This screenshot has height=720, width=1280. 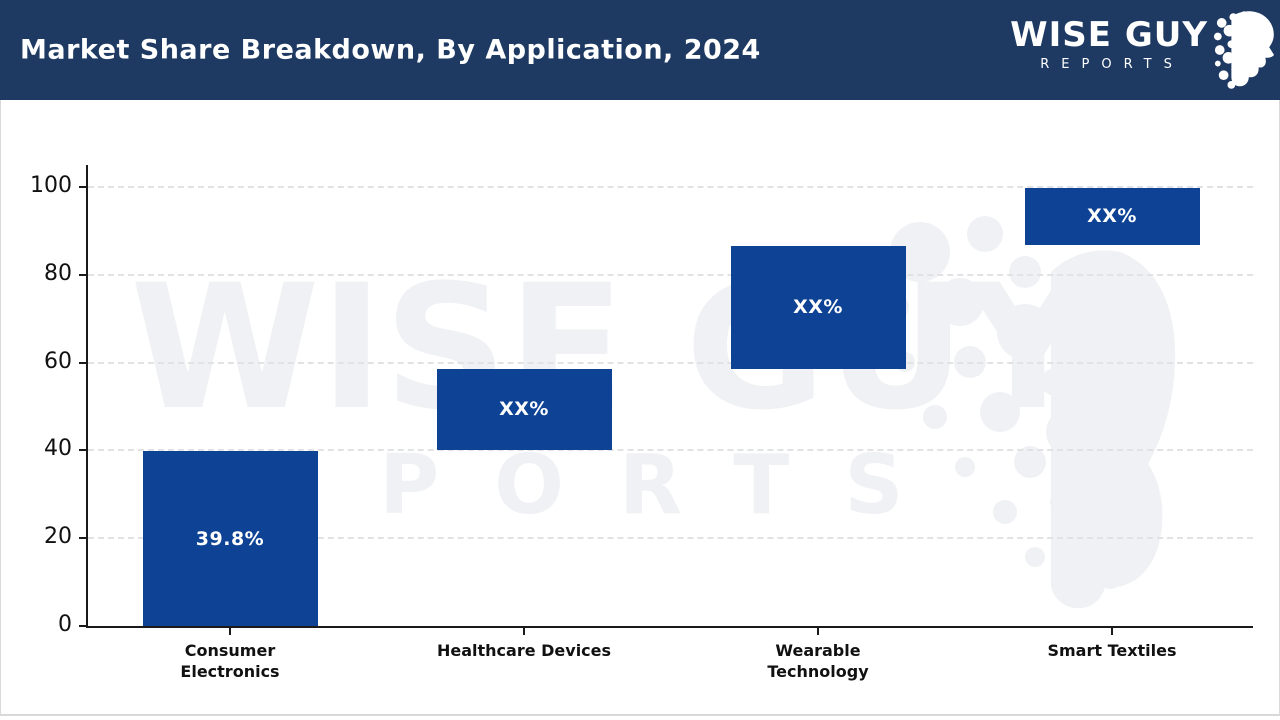 I want to click on dotted-face-profile-icon, so click(x=1243, y=50).